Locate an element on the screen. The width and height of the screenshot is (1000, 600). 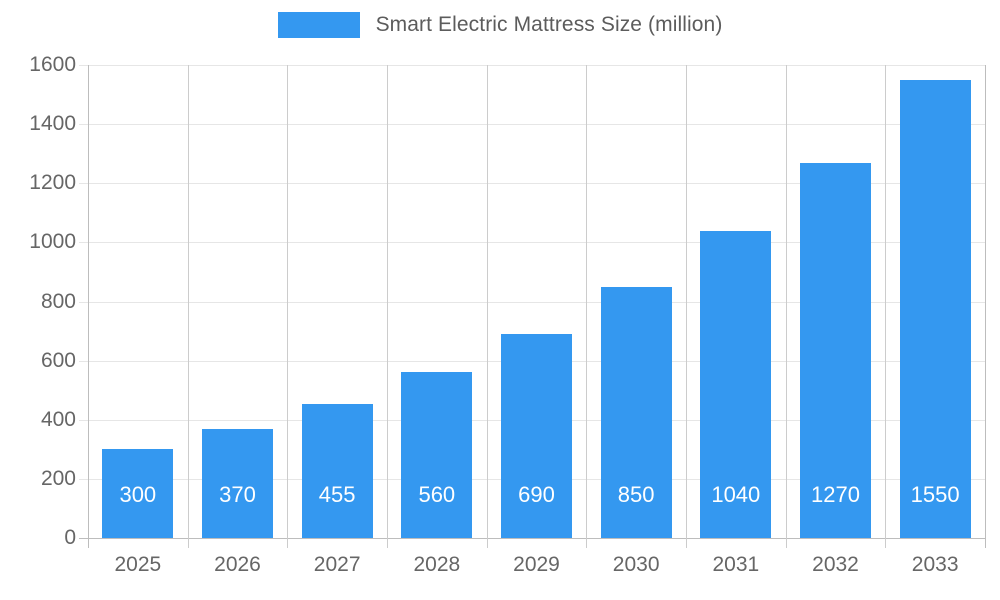
y-axis-tick-label: 600 is located at coordinates (58, 360).